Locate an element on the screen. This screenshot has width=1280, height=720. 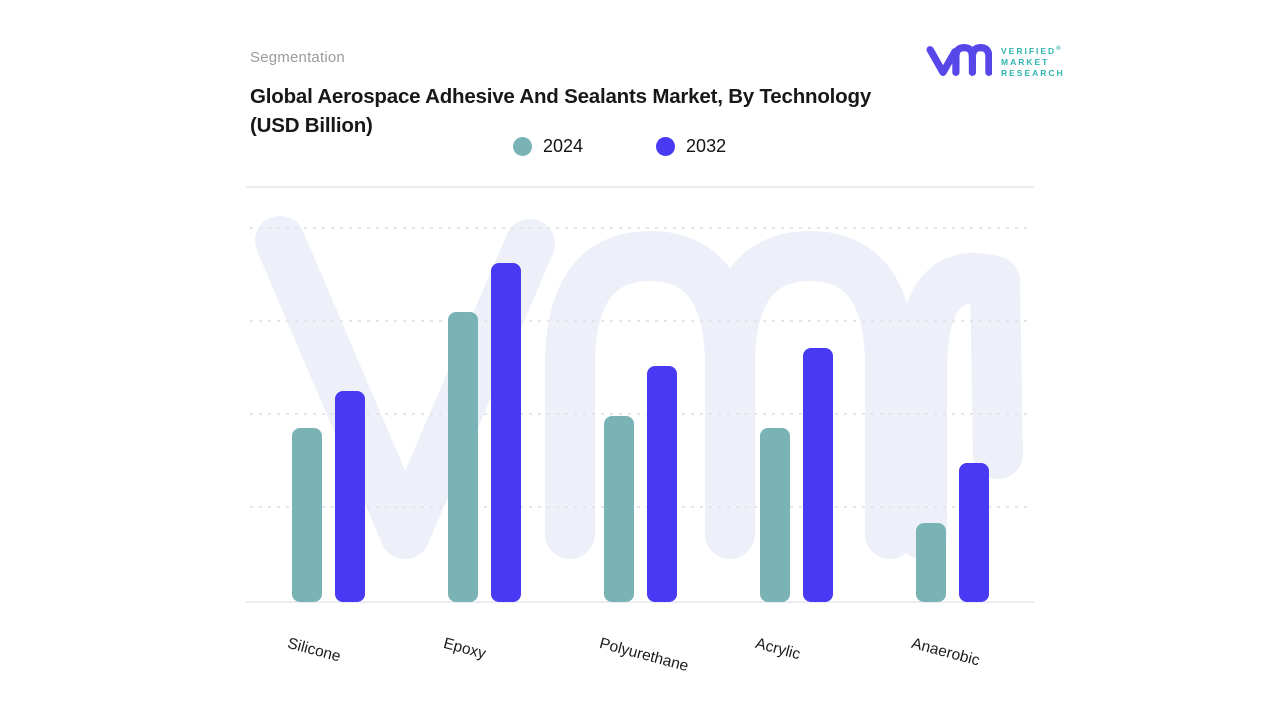
bar-2032-silicone is located at coordinates (349, 496).